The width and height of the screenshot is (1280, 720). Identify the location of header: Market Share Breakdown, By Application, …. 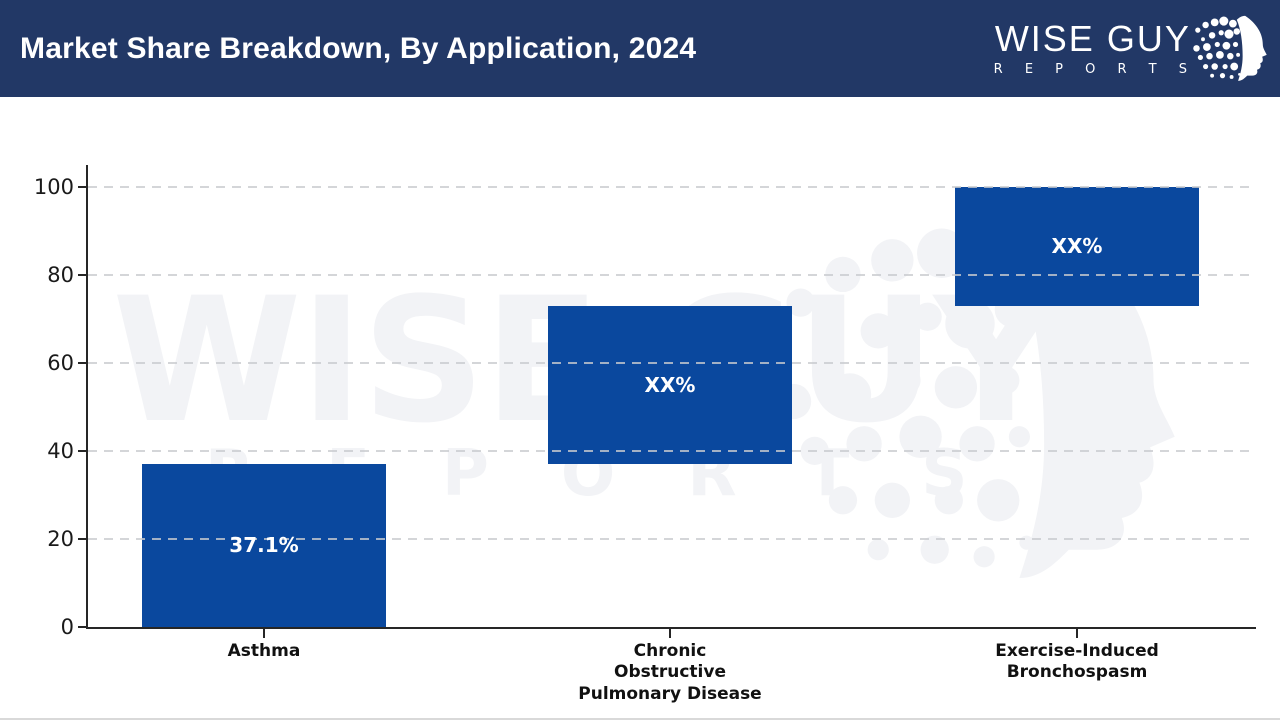
(640, 48).